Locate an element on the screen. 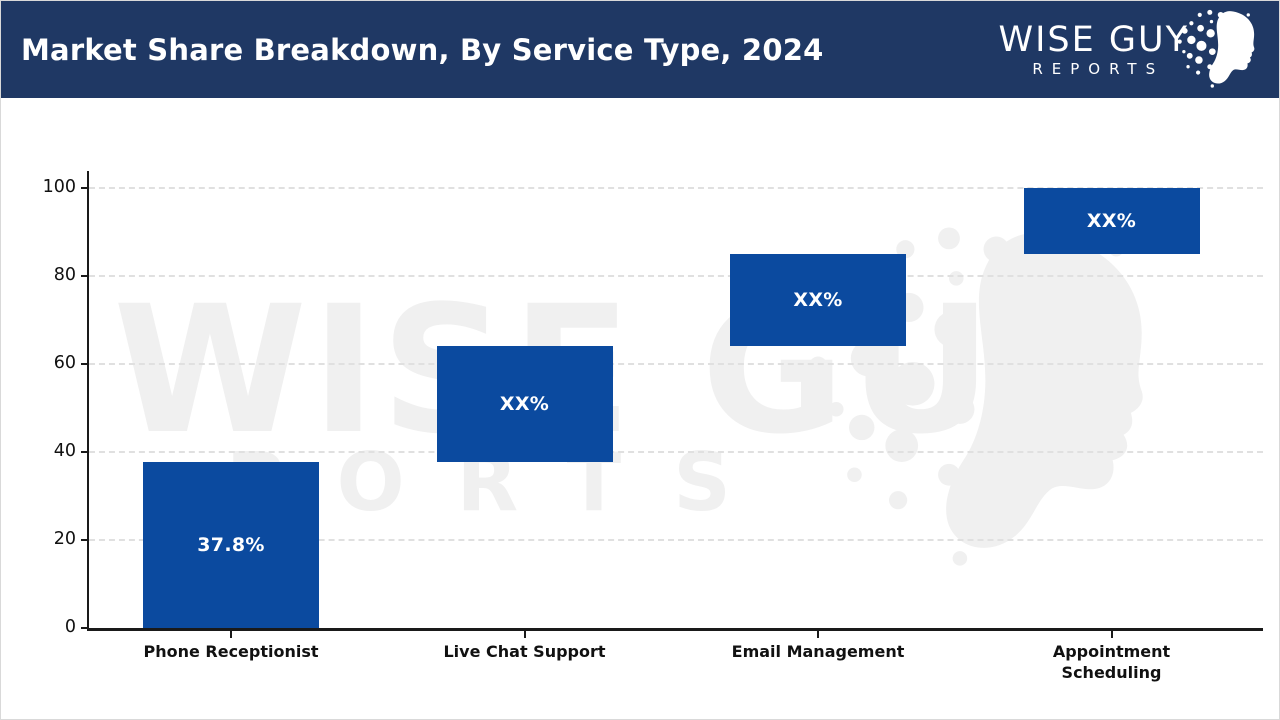 The height and width of the screenshot is (720, 1280). logo-subtitle: REPORTS is located at coordinates (1098, 68).